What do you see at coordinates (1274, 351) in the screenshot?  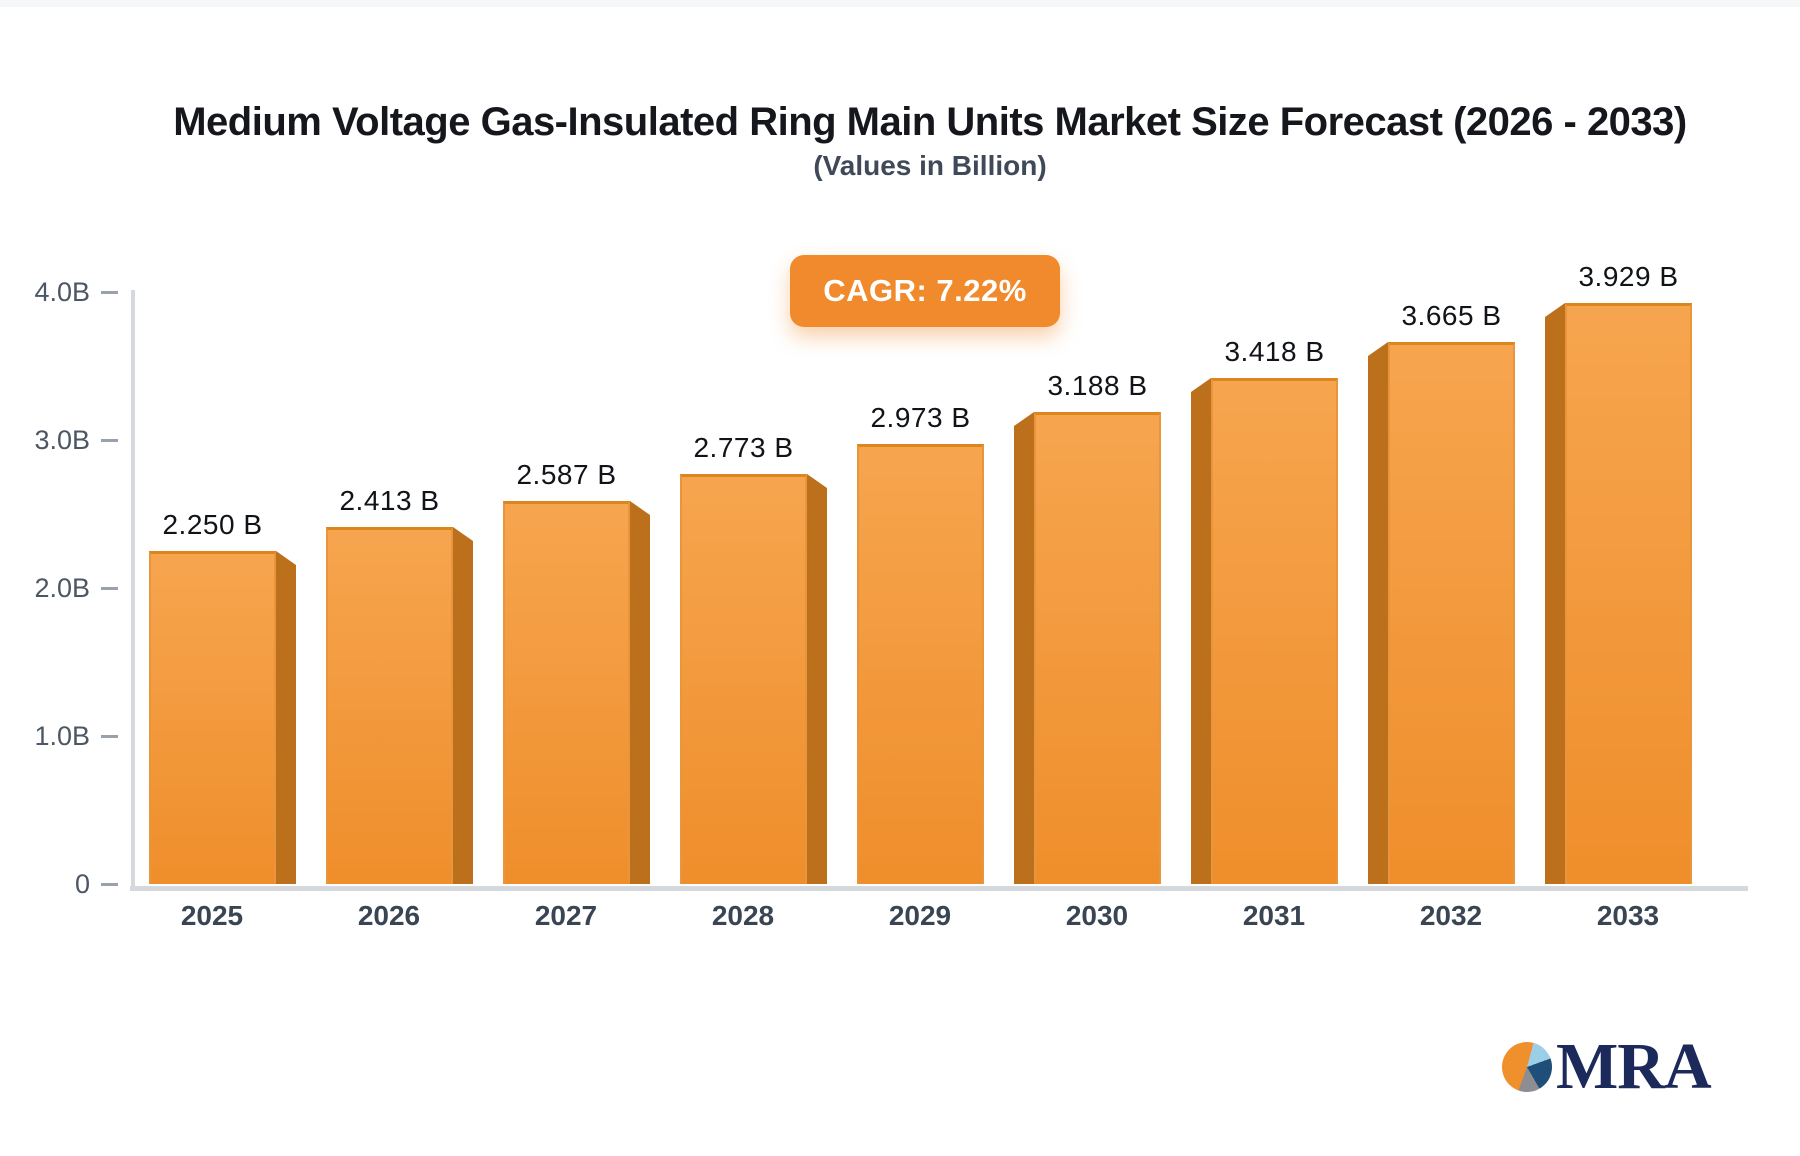 I see `bar-value-label: 3.418 B` at bounding box center [1274, 351].